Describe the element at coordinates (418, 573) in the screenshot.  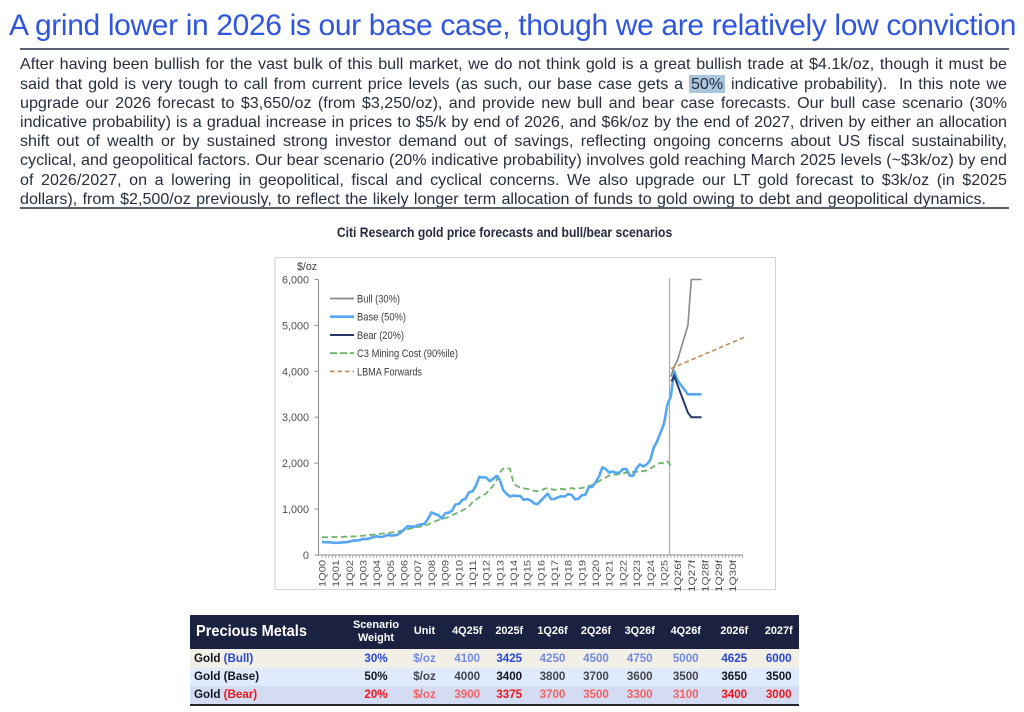
I see `svg-text: 1Q07` at that location.